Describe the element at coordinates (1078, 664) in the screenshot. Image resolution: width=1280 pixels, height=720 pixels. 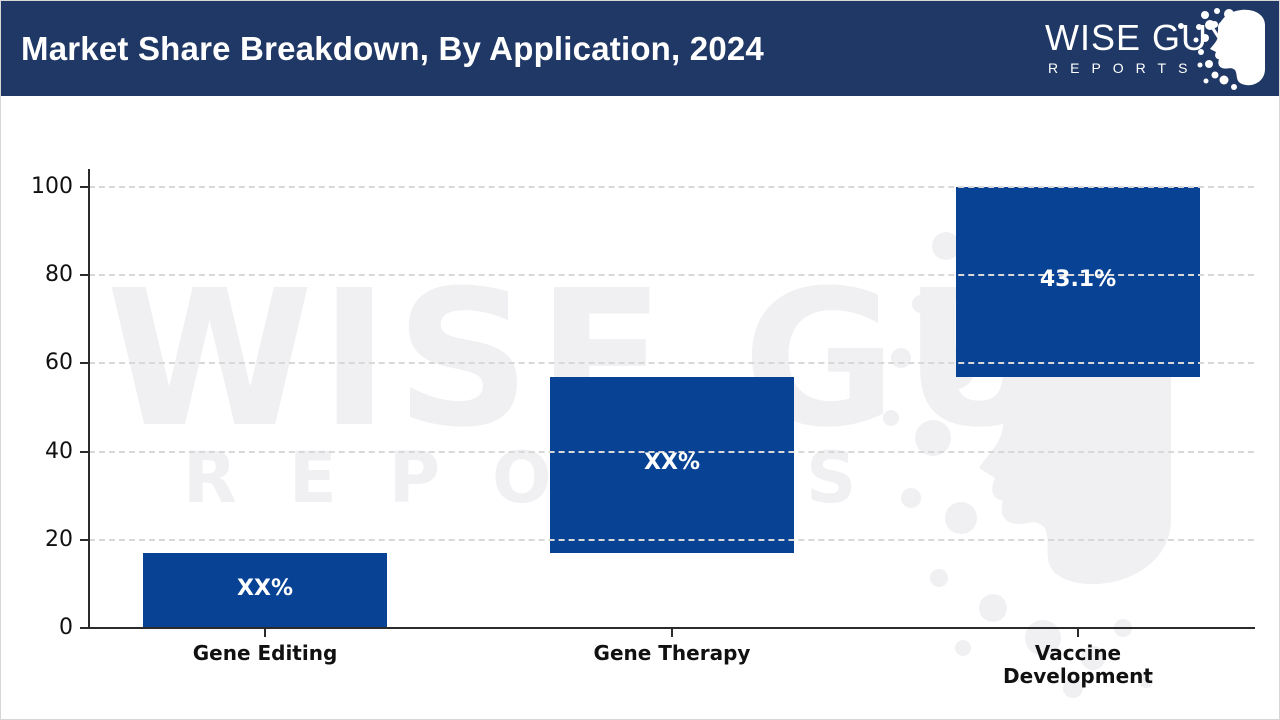
I see `x-axis-category-label: Vaccine Development` at that location.